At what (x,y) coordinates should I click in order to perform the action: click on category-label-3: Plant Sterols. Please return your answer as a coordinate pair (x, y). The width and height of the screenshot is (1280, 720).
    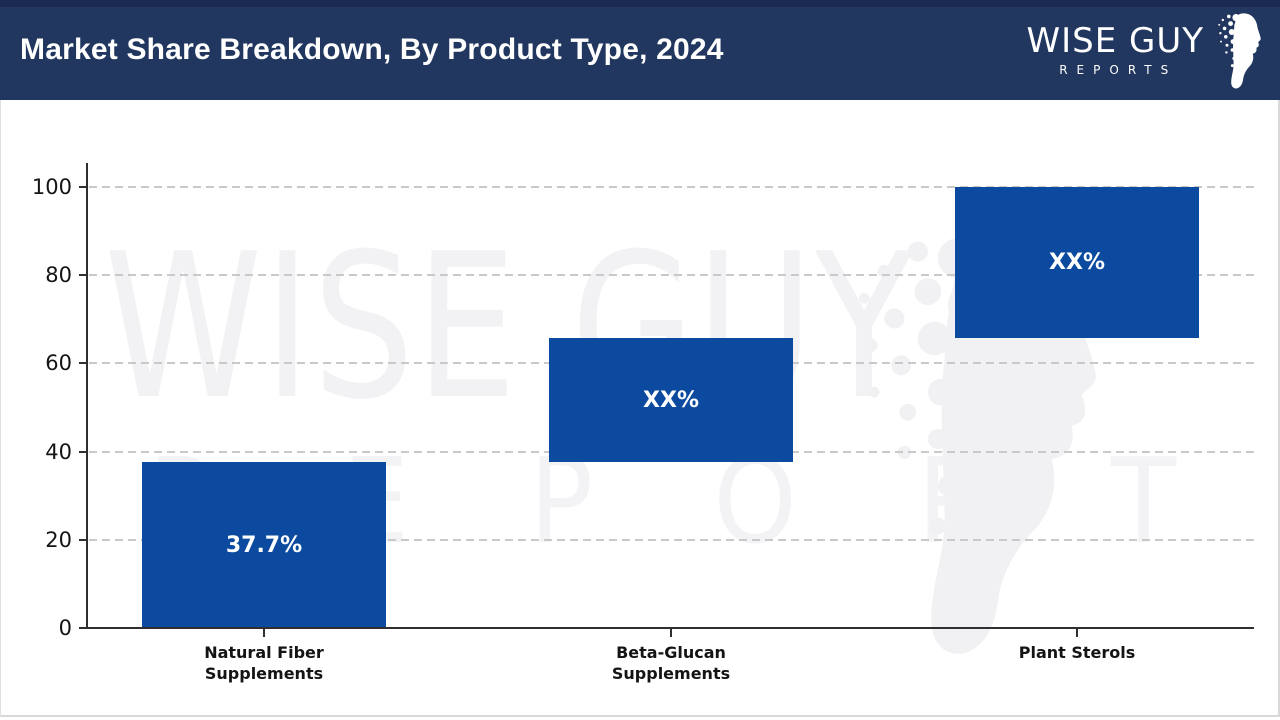
    Looking at the image, I should click on (1077, 652).